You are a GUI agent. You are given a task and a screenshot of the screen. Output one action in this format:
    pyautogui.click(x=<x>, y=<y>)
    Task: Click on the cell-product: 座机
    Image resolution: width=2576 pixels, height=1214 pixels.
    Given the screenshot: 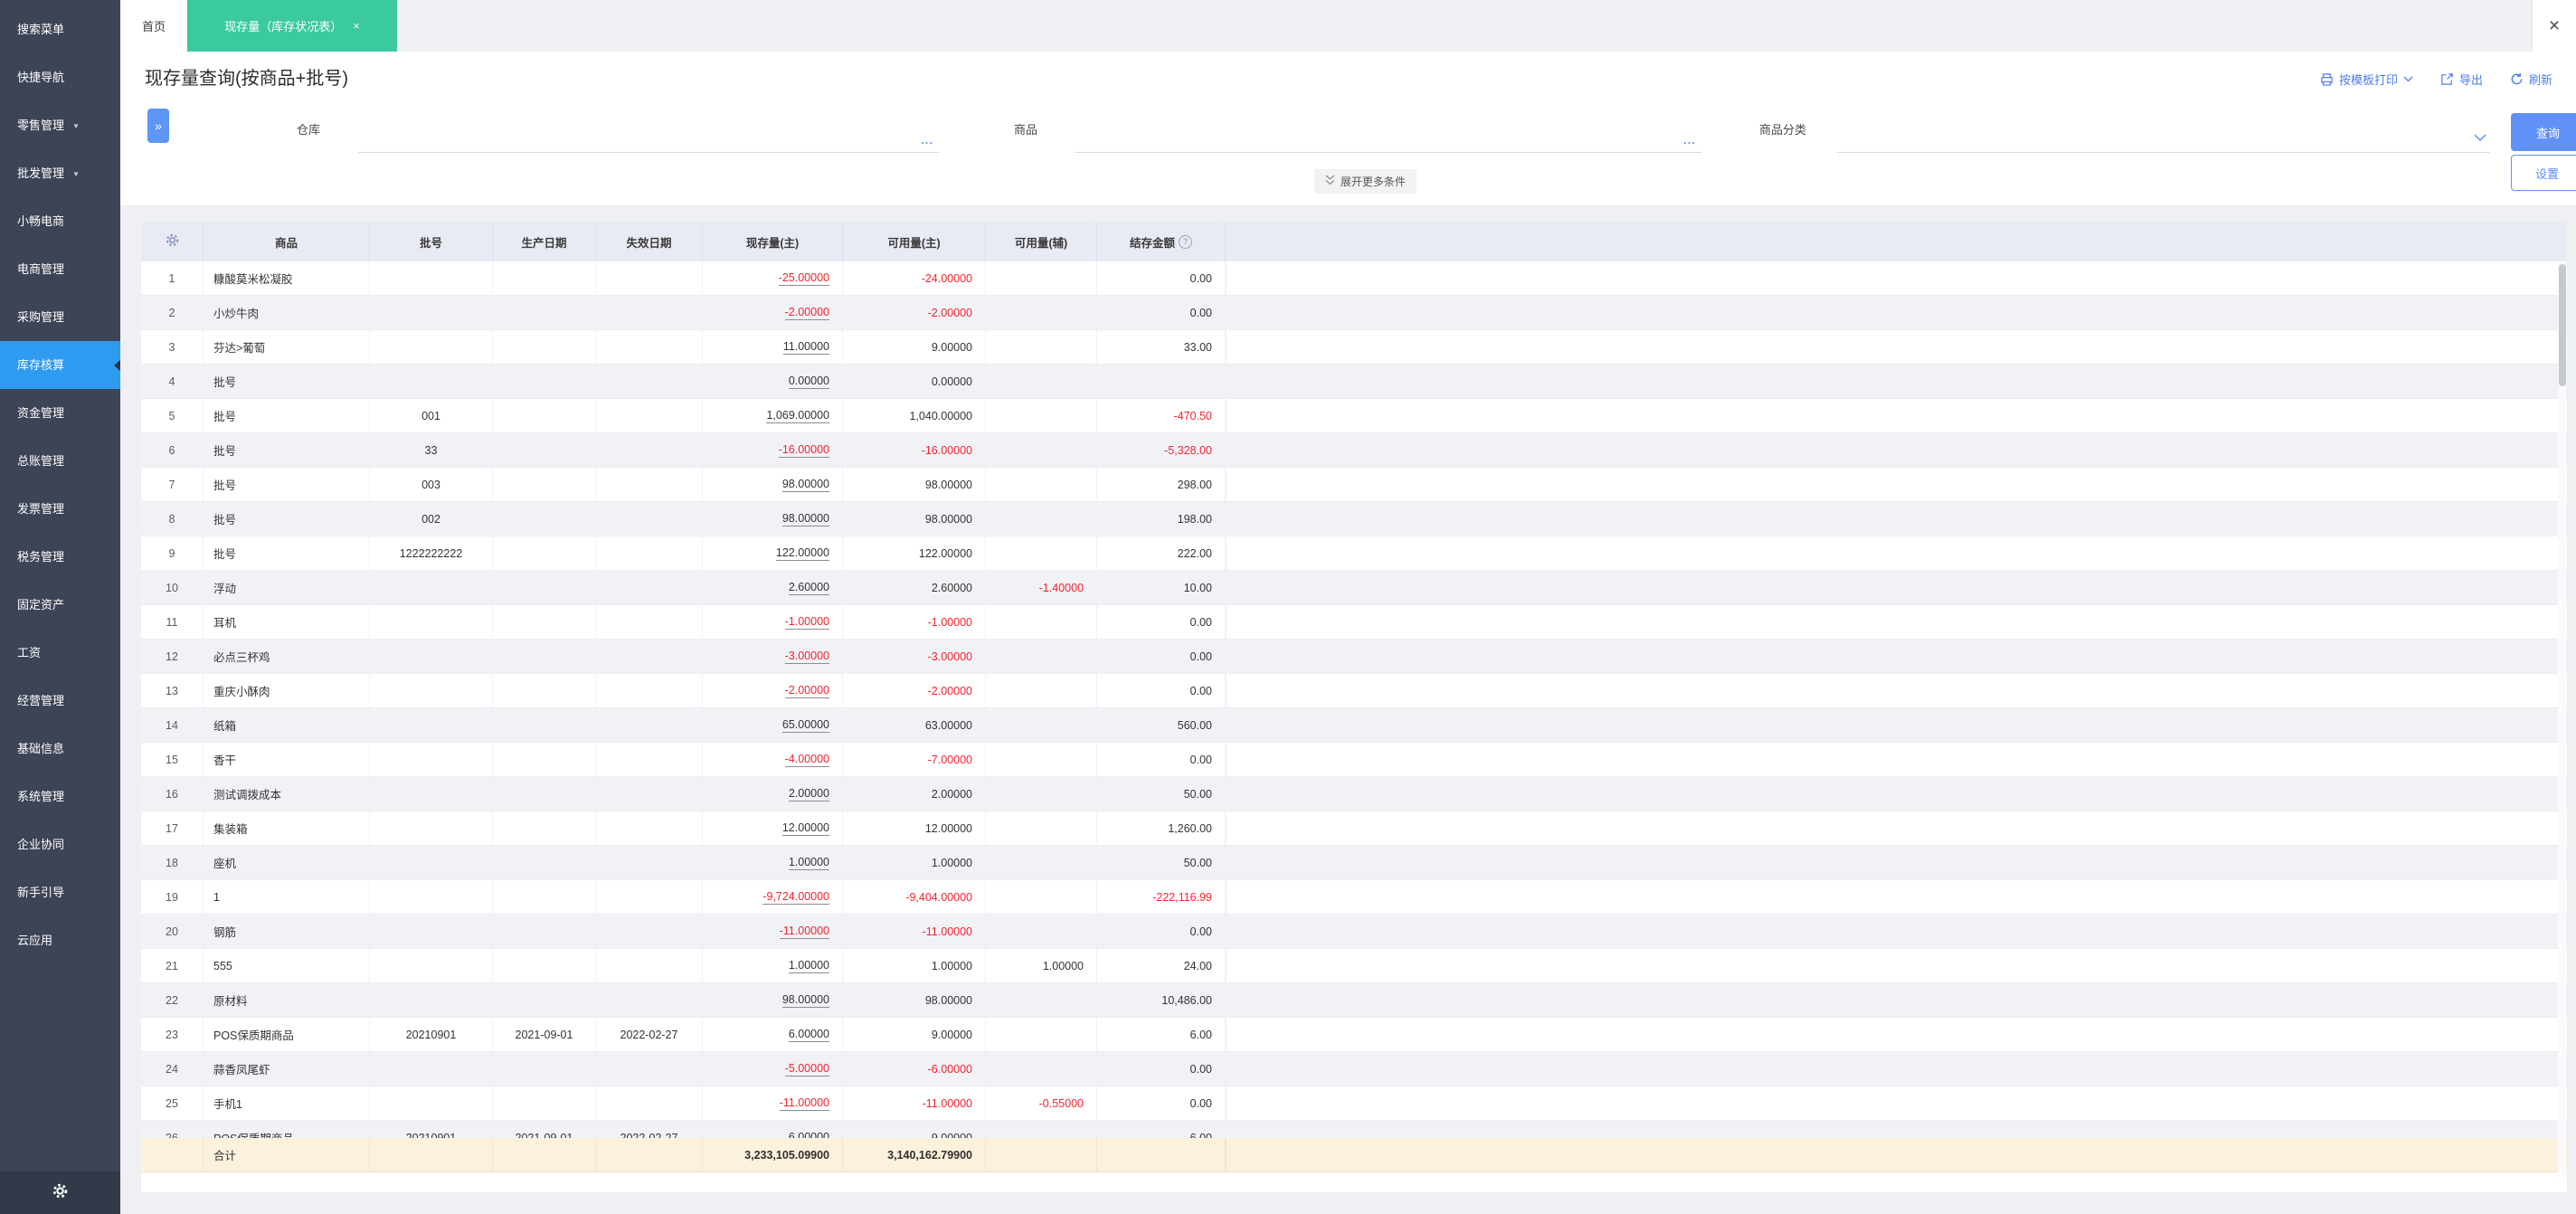 What is the action you would take?
    pyautogui.click(x=287, y=862)
    